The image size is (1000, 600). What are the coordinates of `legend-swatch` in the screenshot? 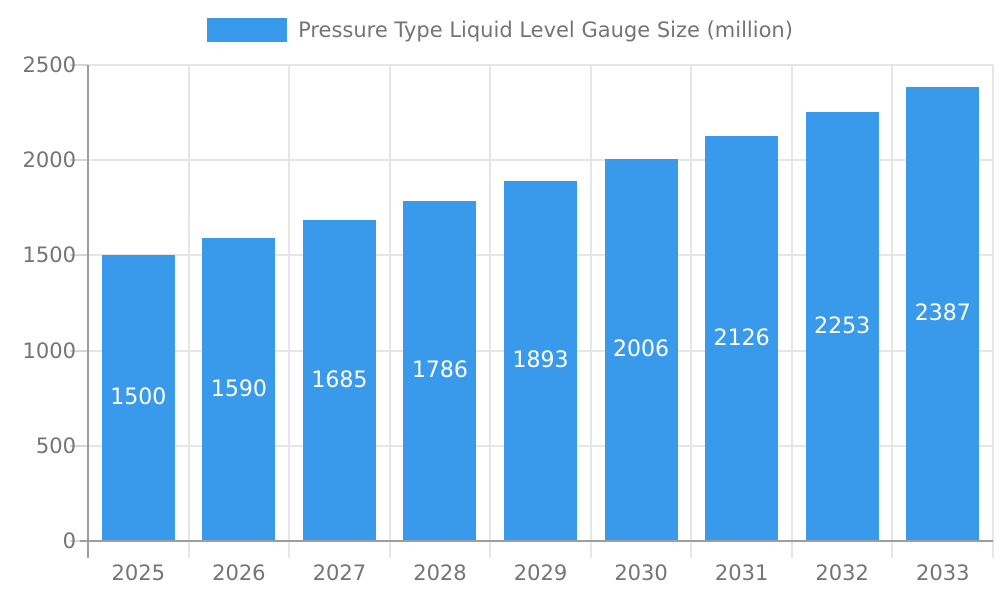 It's located at (247, 30).